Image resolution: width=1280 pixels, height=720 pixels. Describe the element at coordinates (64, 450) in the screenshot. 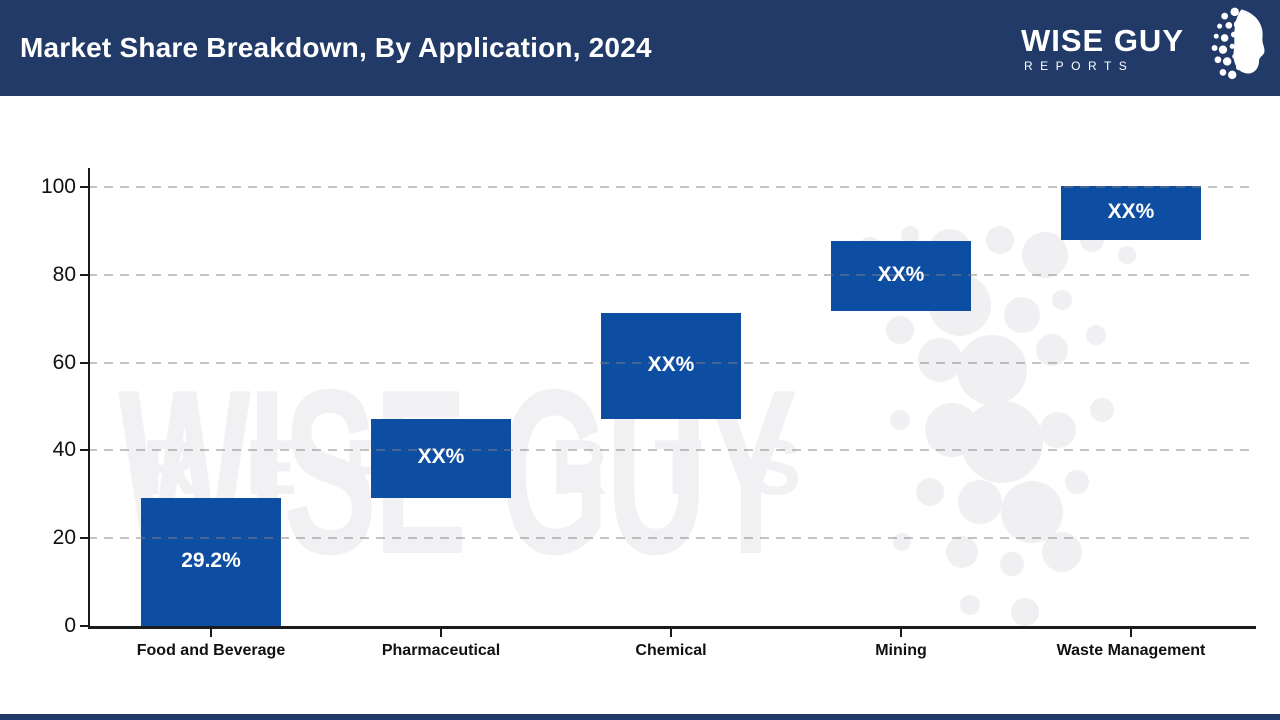

I see `y-tick-label-40: 40` at that location.